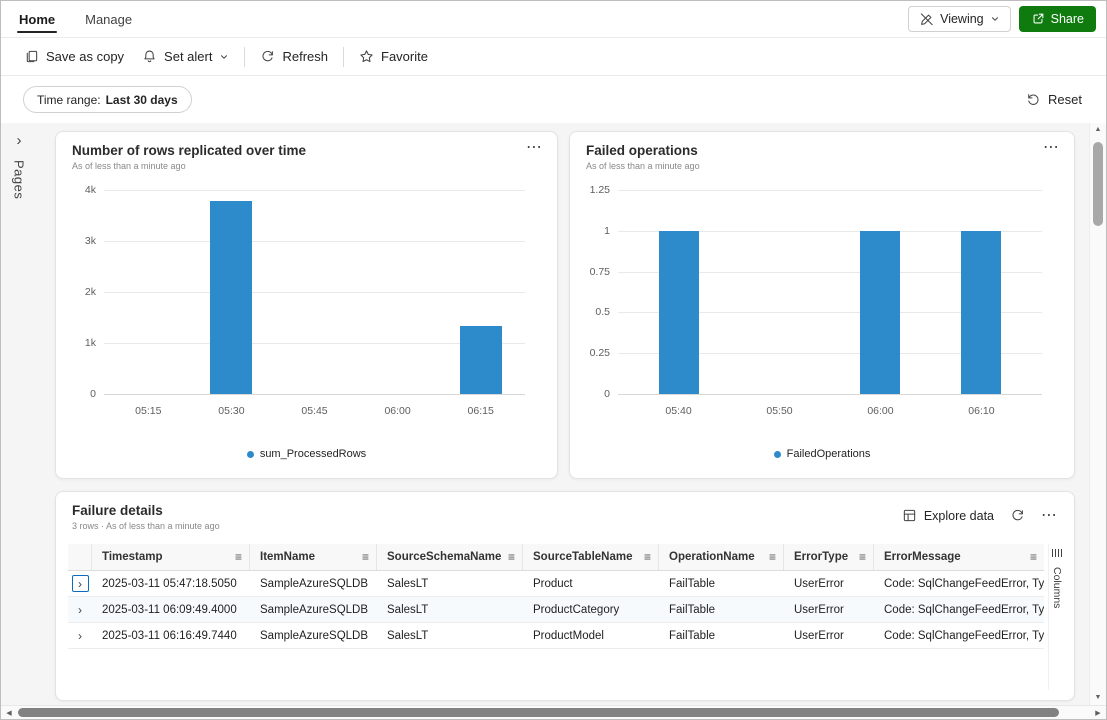  What do you see at coordinates (599, 353) in the screenshot?
I see `y-axis-tick-label: 0.25` at bounding box center [599, 353].